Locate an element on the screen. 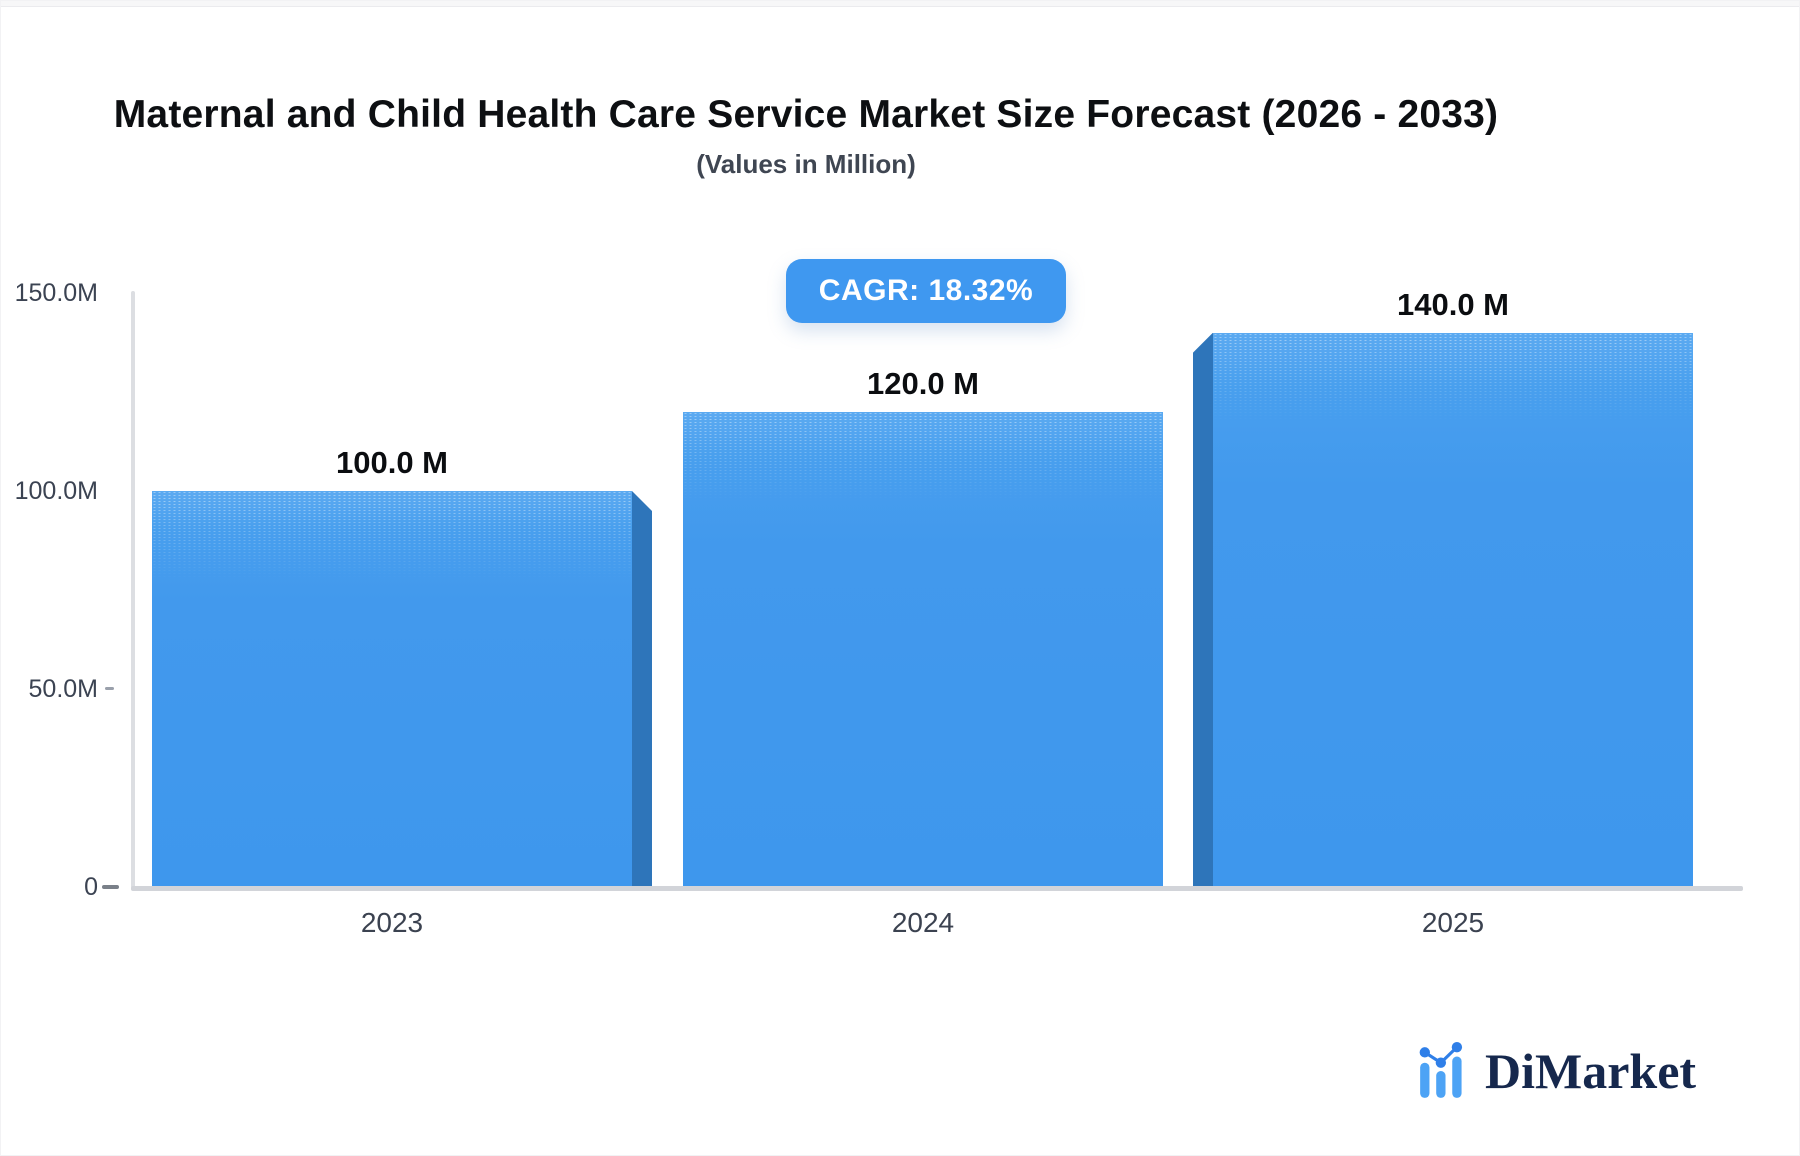 The height and width of the screenshot is (1156, 1800). x-axis-label-2024: 2024 is located at coordinates (923, 922).